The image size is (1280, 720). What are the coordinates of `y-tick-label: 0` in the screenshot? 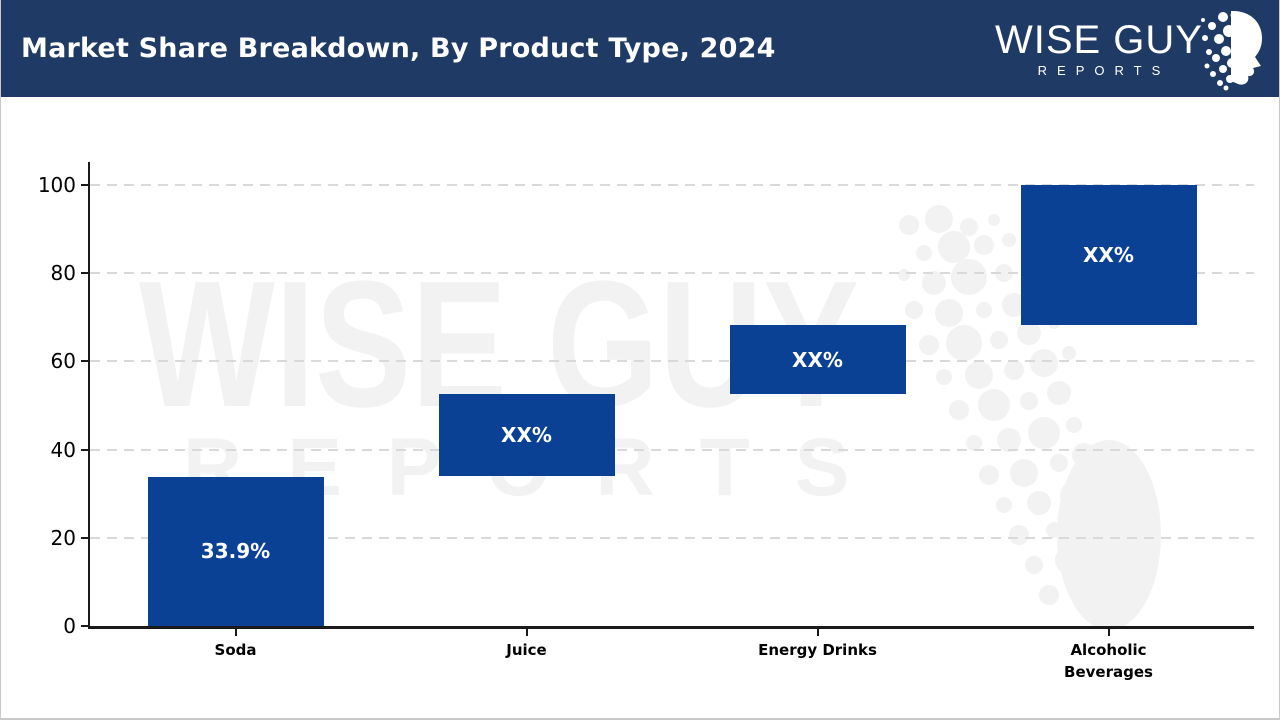 It's located at (69, 626).